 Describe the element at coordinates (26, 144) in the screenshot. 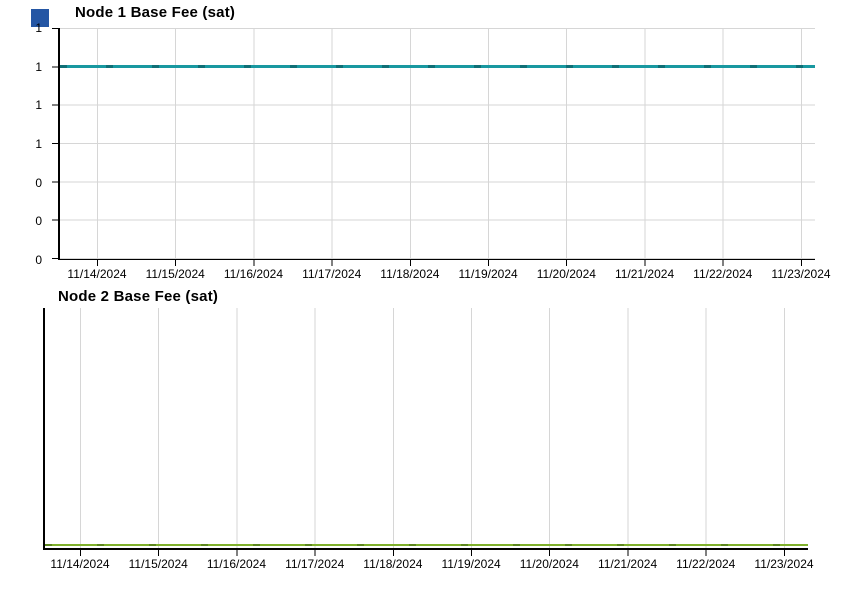

I see `y-axis-labels: 1 1 1 1 0 0 0` at that location.